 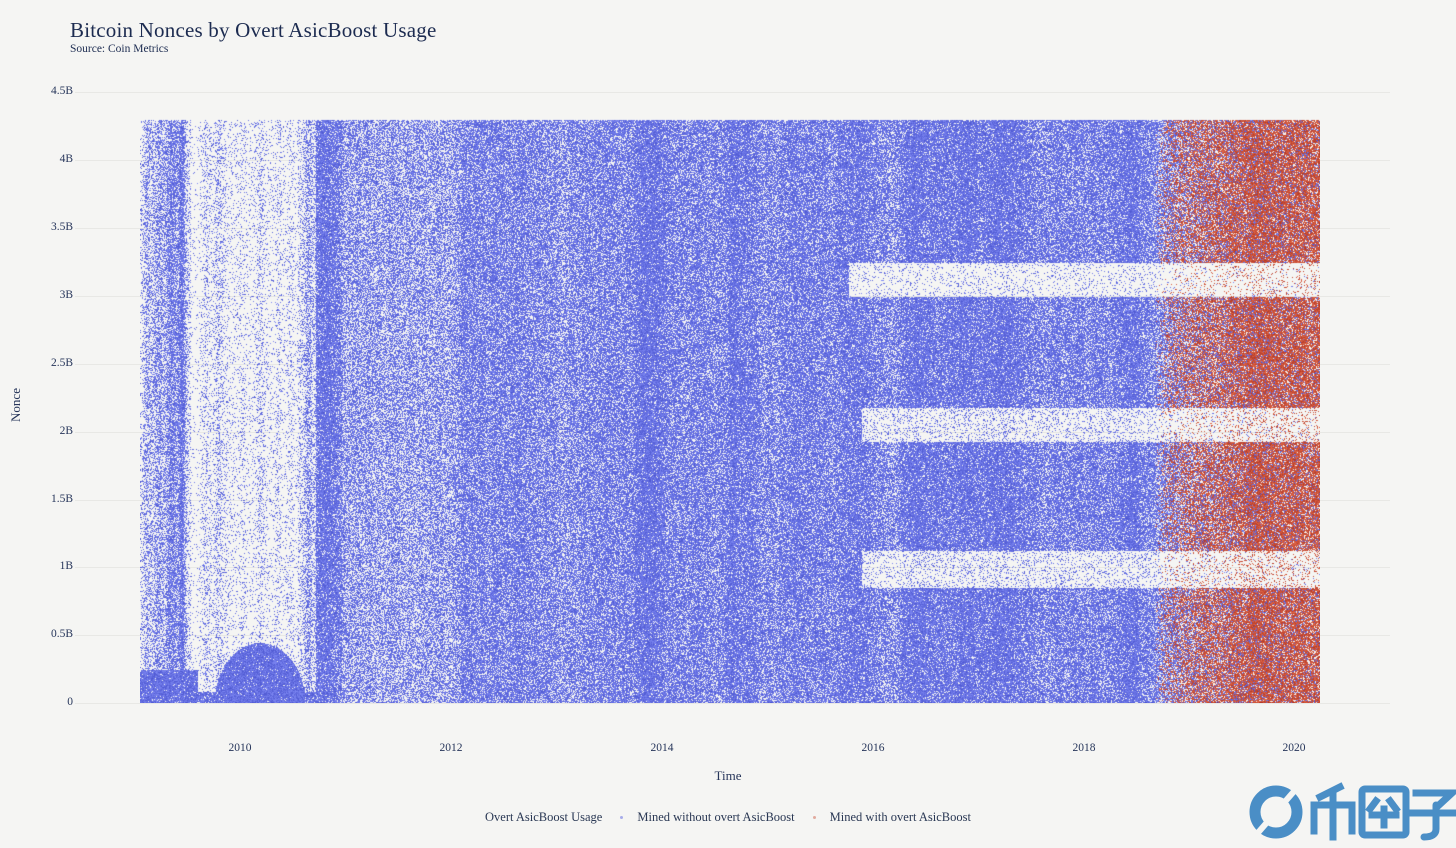 I want to click on legend-item-with-asicboost: Mined with overt AsicBoost, so click(x=891, y=817).